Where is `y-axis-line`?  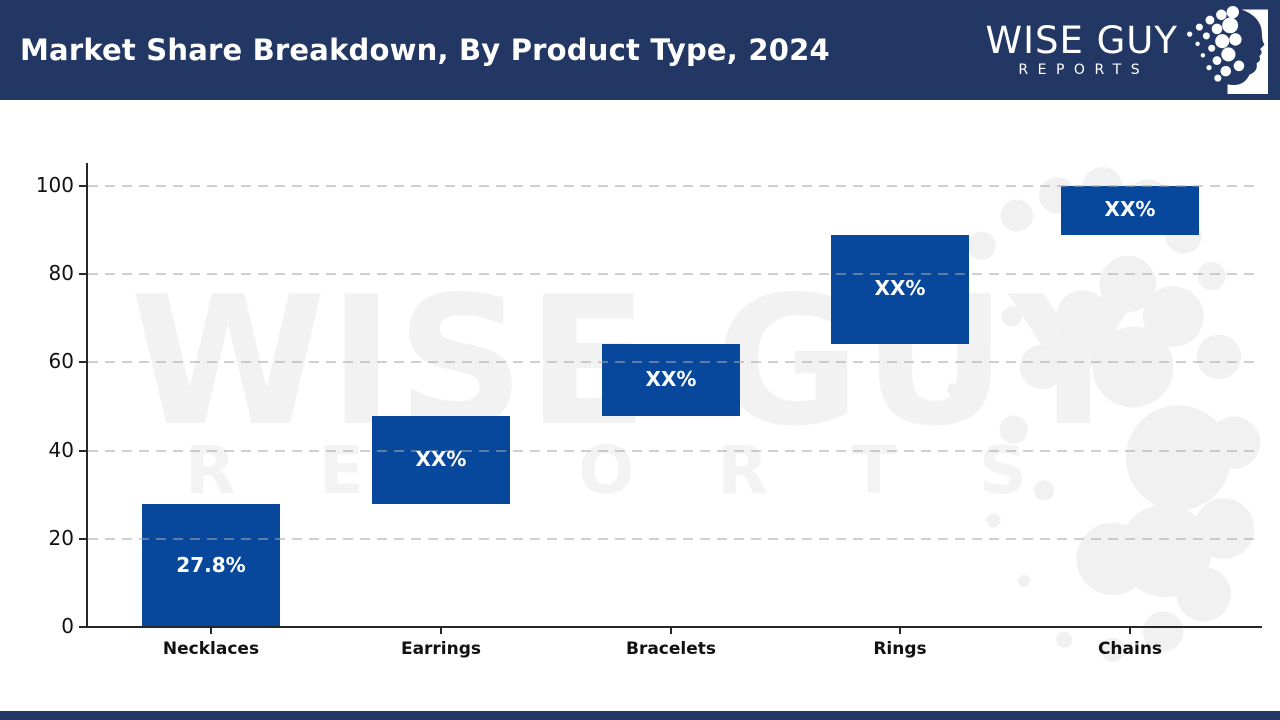 y-axis-line is located at coordinates (87, 395).